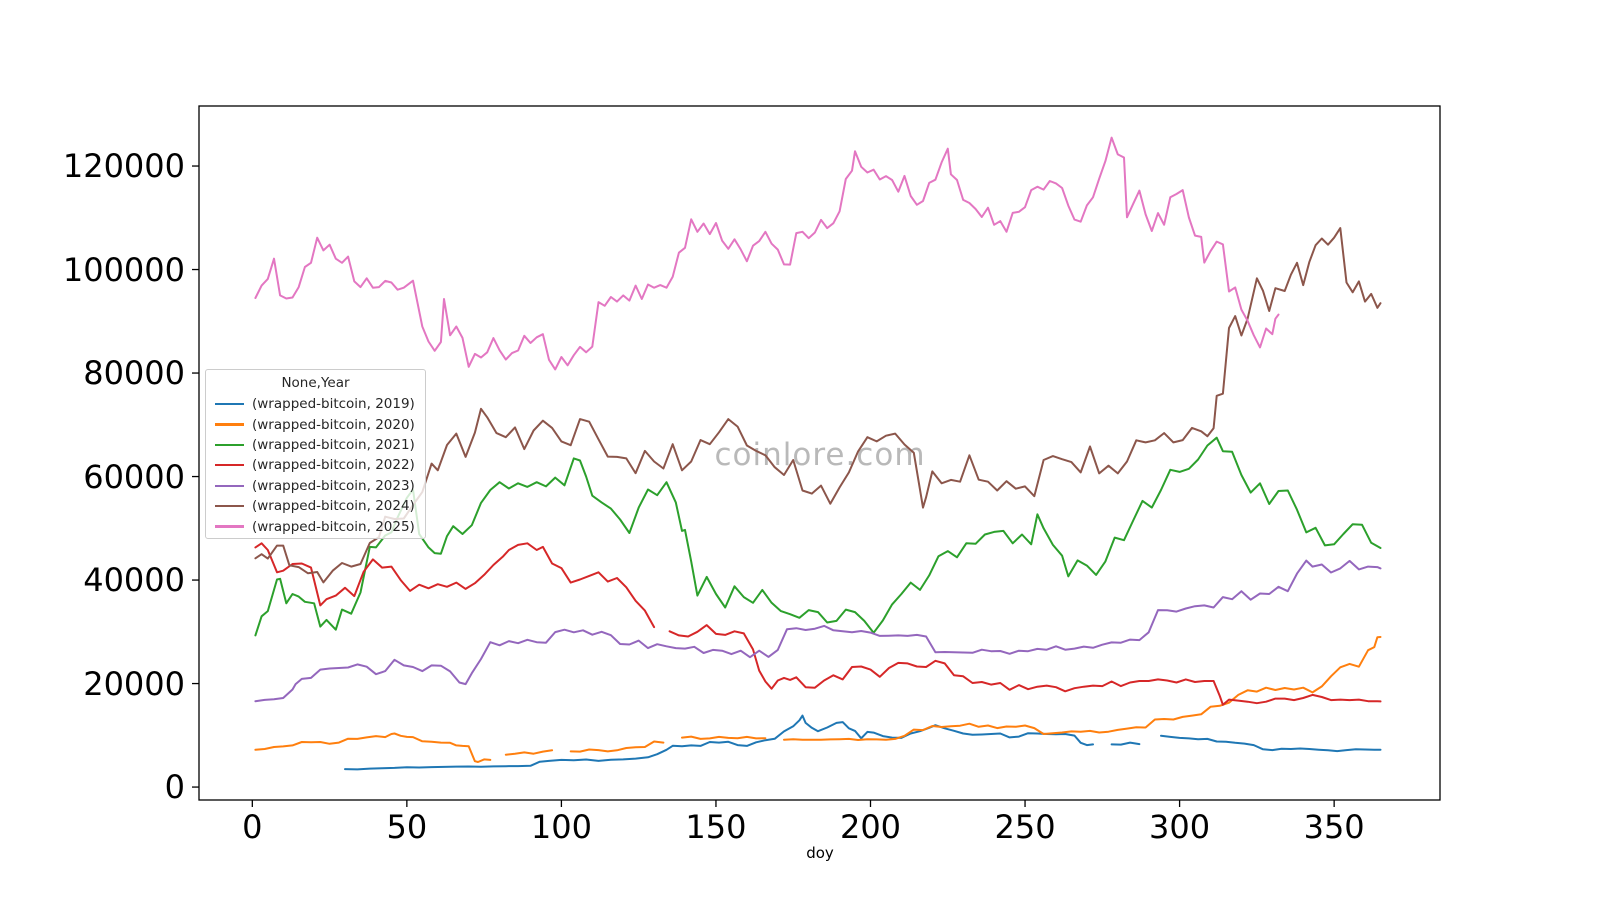 This screenshot has width=1600, height=900. I want to click on legend-item: (wrapped-bitcoin, 2019), so click(315, 404).